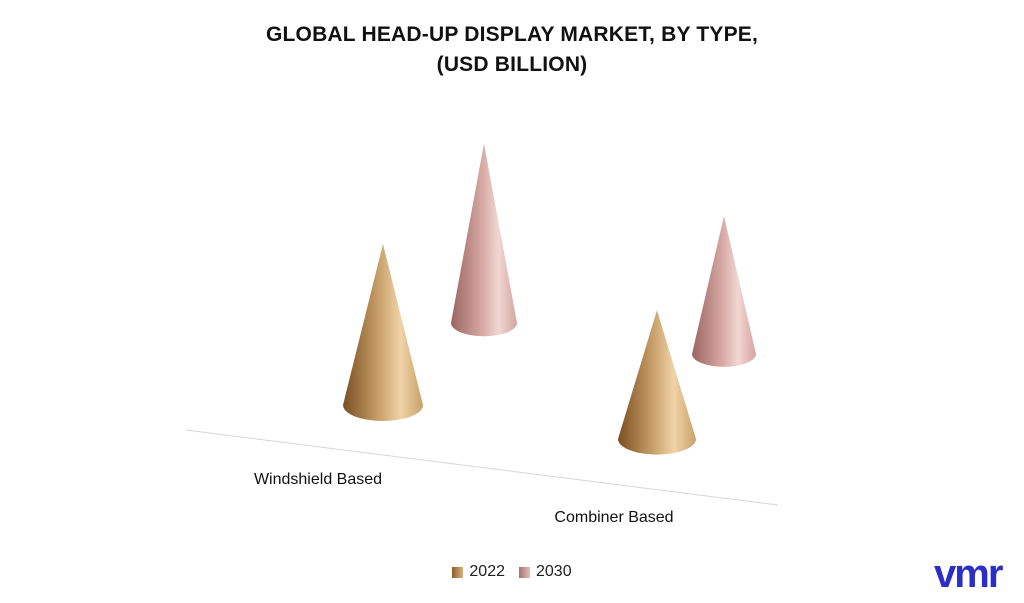  What do you see at coordinates (554, 571) in the screenshot?
I see `legend-label-2030: 2030` at bounding box center [554, 571].